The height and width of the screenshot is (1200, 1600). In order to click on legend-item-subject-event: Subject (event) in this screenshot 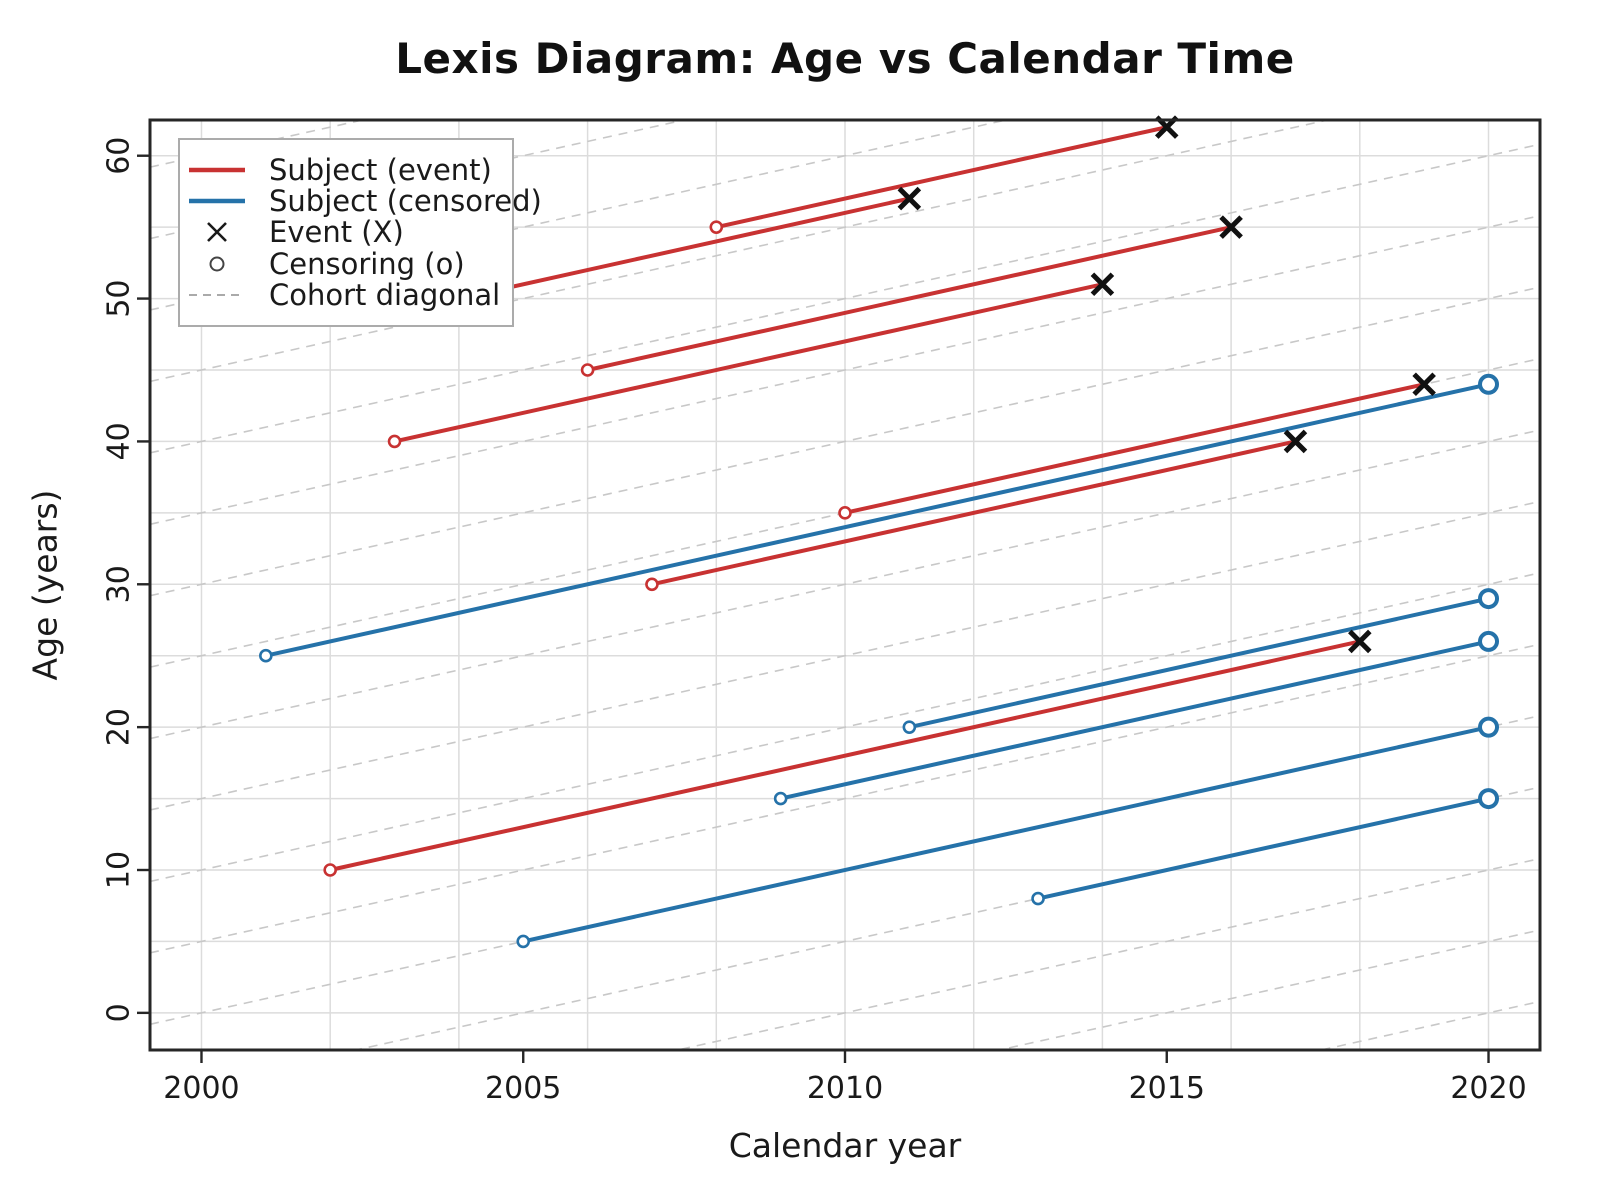, I will do `click(346, 169)`.